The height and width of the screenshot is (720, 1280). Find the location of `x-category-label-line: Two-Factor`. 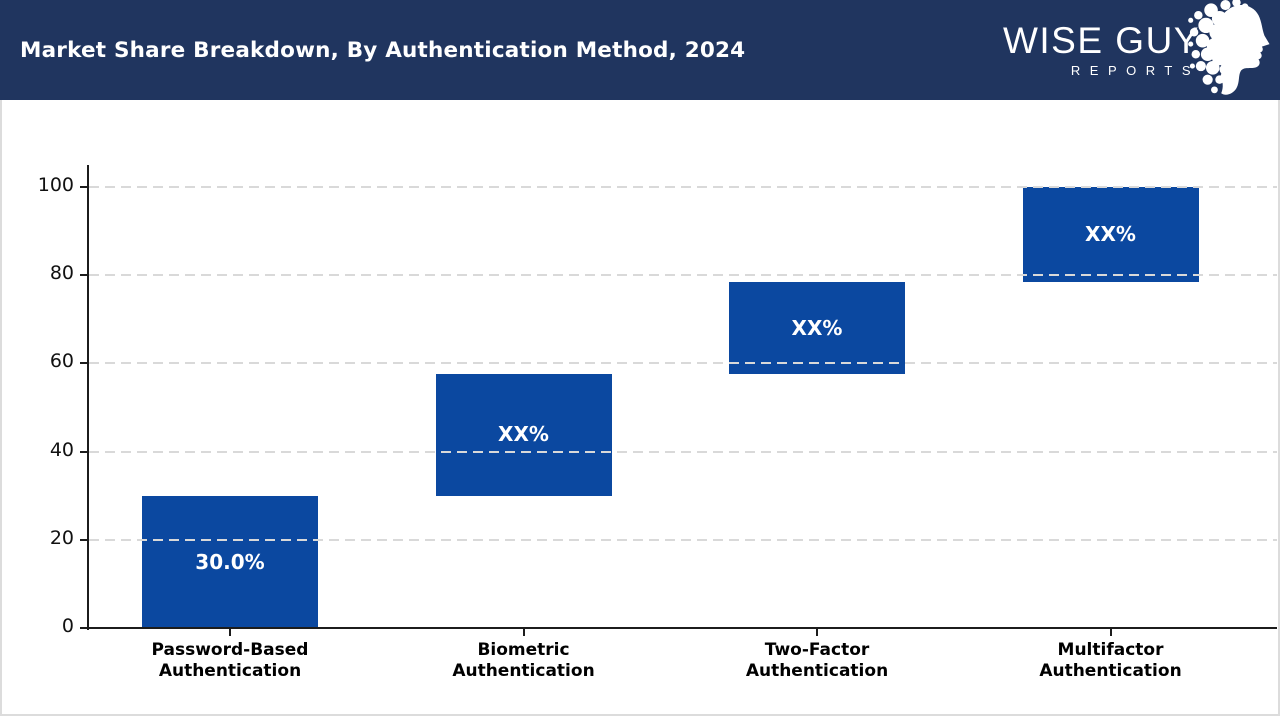

x-category-label-line: Two-Factor is located at coordinates (817, 650).